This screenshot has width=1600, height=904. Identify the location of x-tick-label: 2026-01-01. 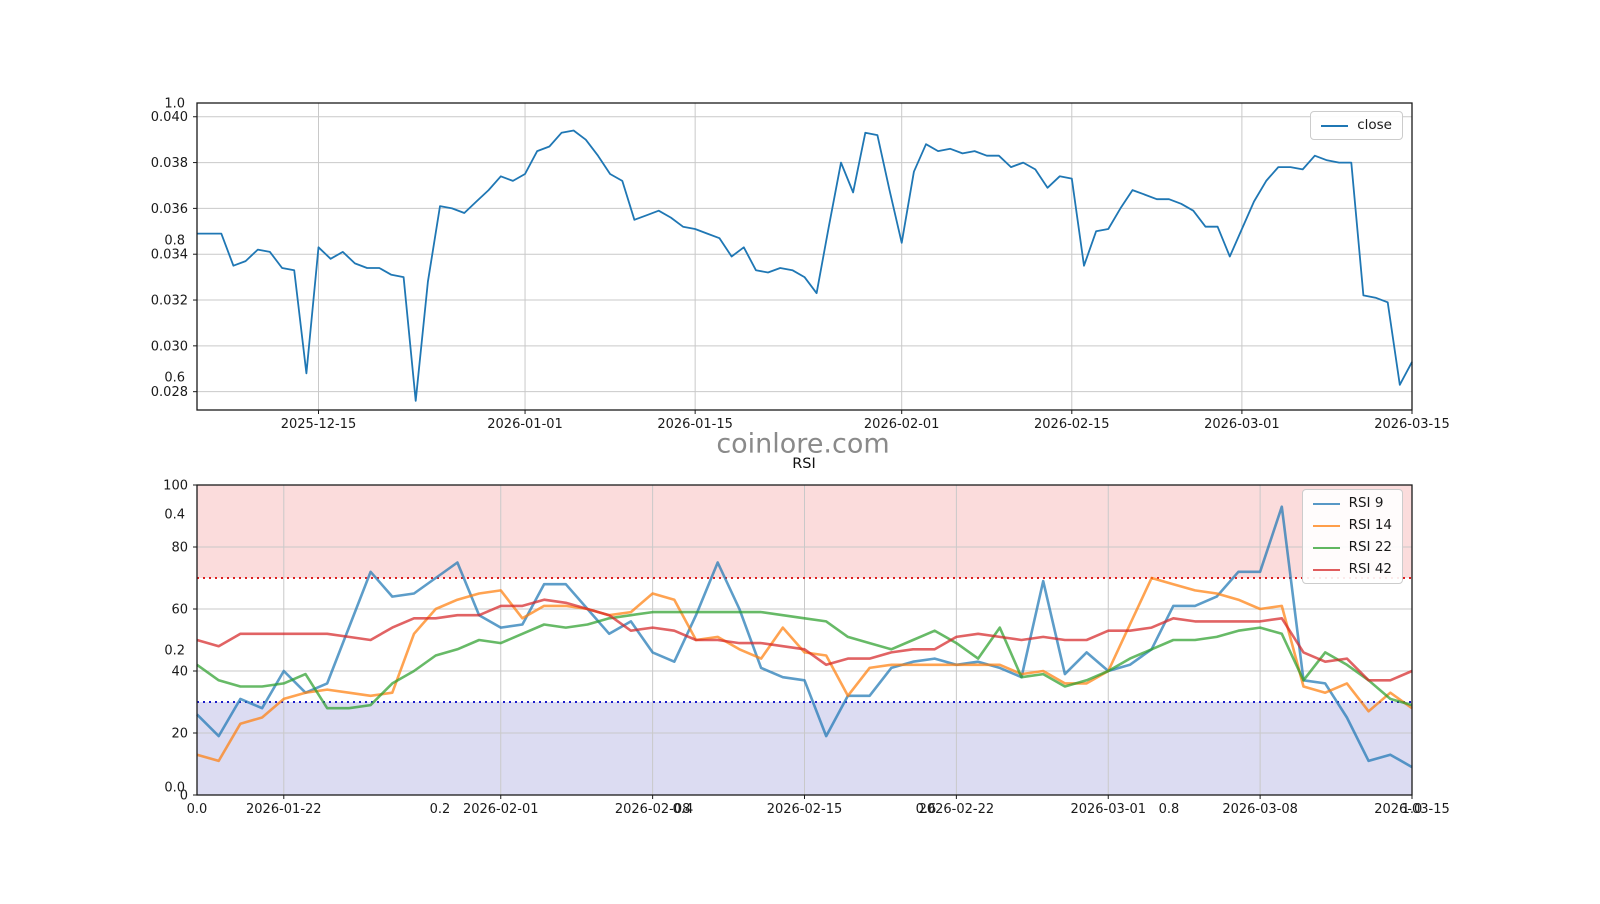
(525, 424).